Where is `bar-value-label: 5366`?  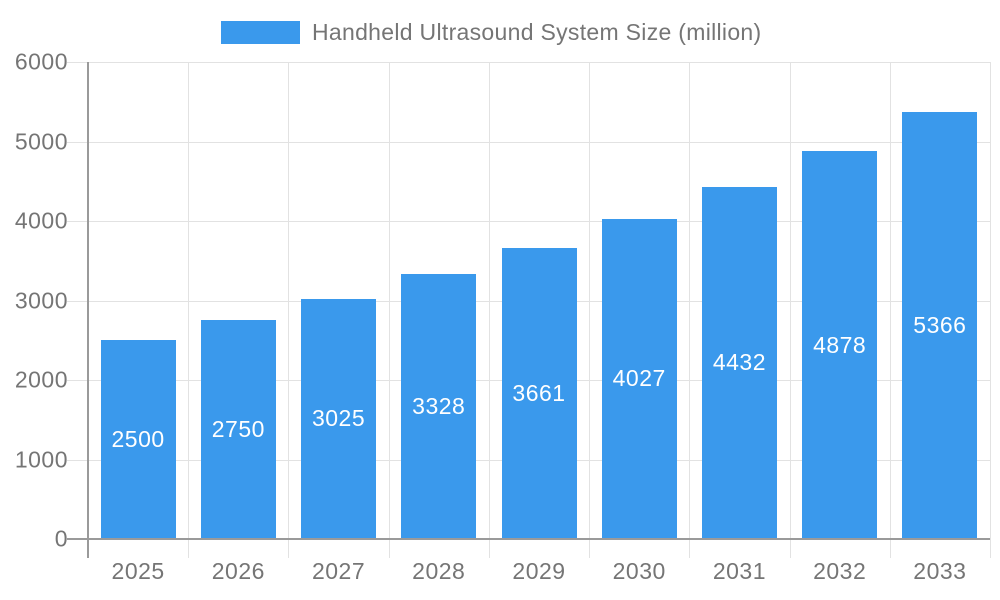
bar-value-label: 5366 is located at coordinates (940, 325).